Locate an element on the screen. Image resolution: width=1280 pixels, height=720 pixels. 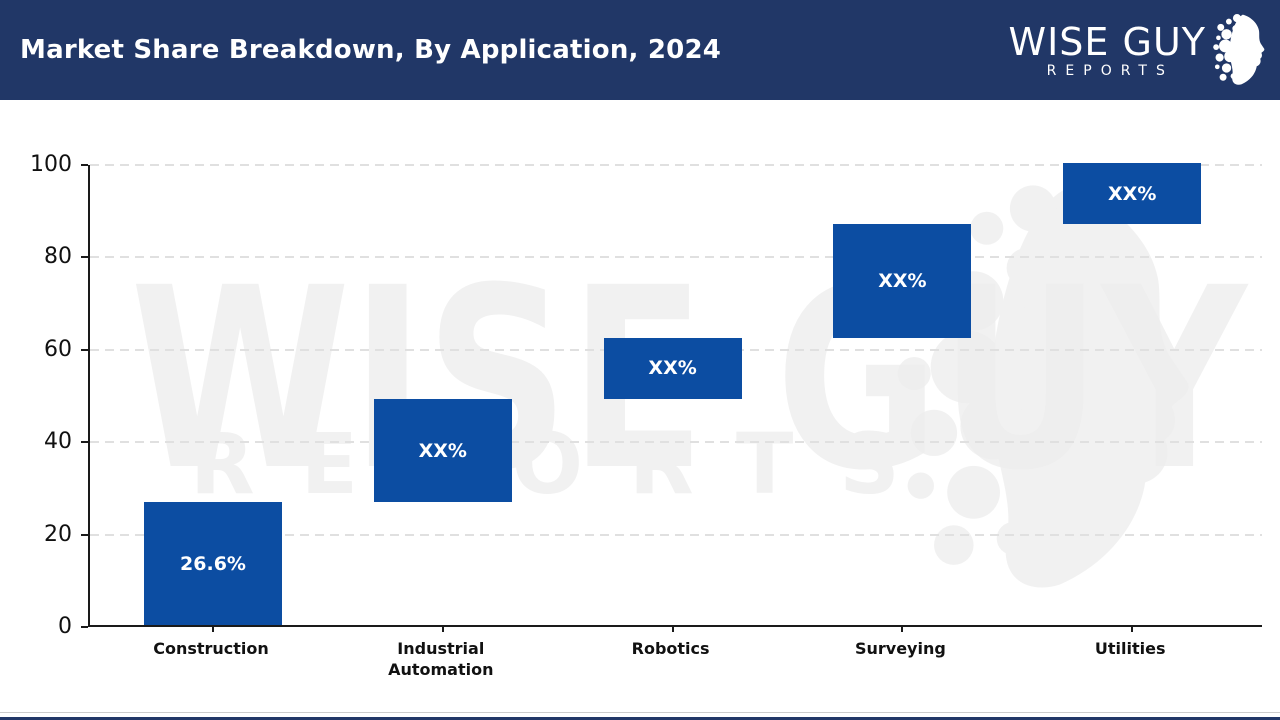
y-tick-label: 40 is located at coordinates (58, 442).